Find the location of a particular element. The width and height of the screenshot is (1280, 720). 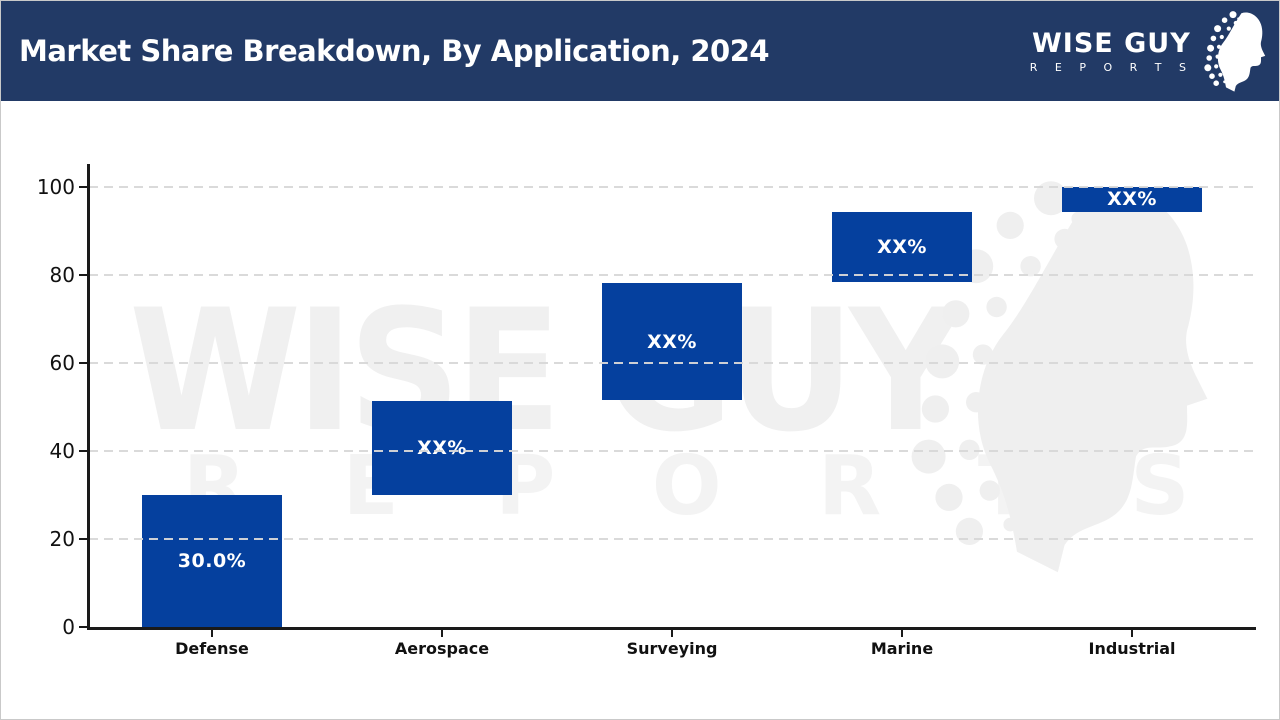

x-tick-mark-industrial is located at coordinates (1132, 633).